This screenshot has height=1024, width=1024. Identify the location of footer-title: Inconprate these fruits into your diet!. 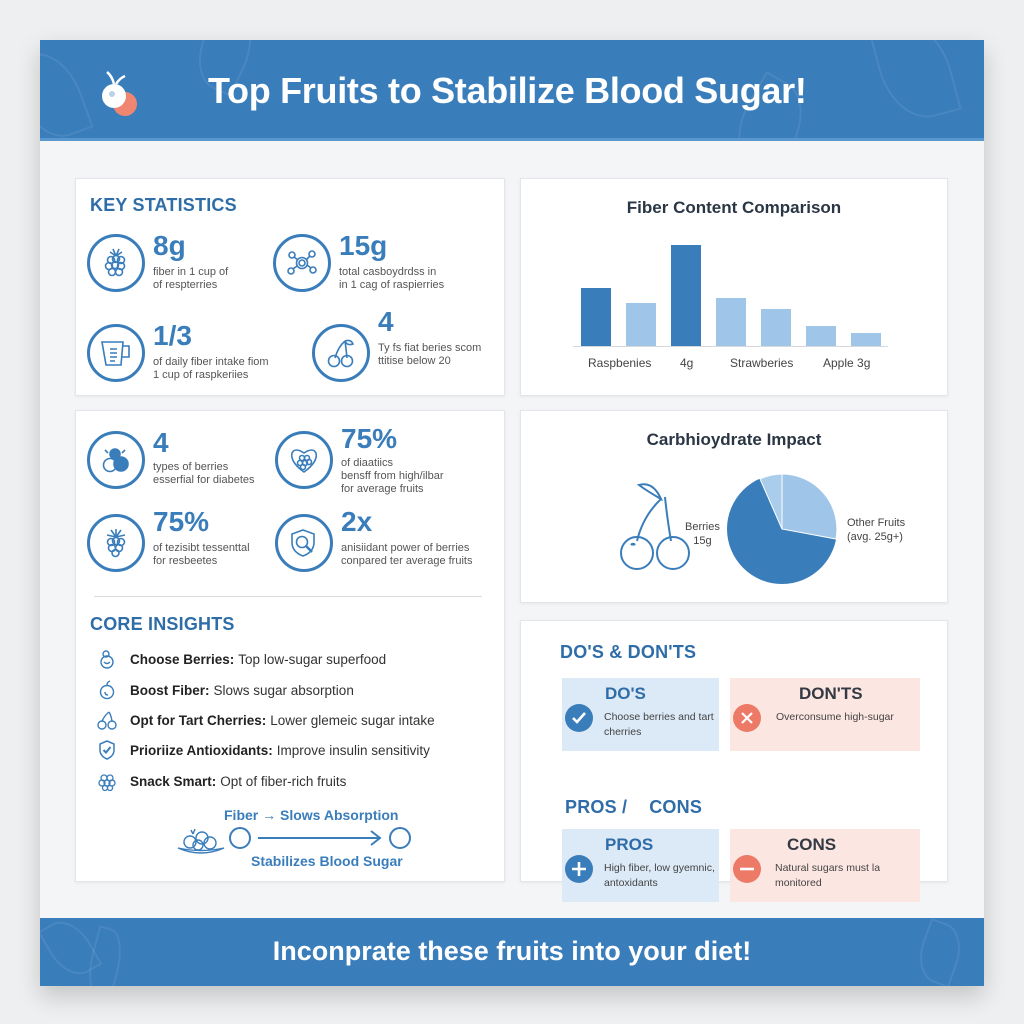
(512, 951).